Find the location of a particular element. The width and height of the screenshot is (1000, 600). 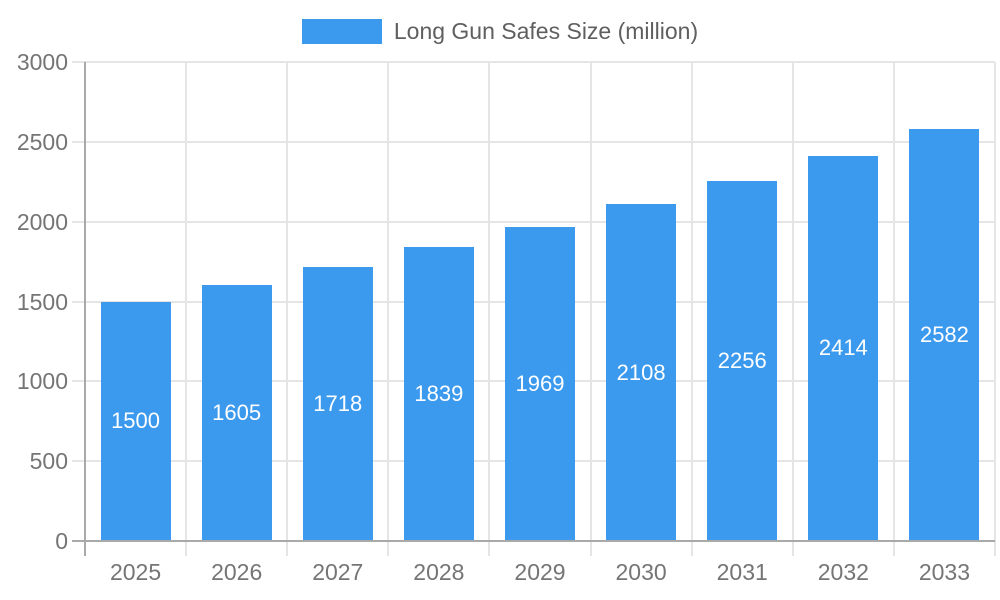

bar-value-label: 1500 is located at coordinates (136, 421).